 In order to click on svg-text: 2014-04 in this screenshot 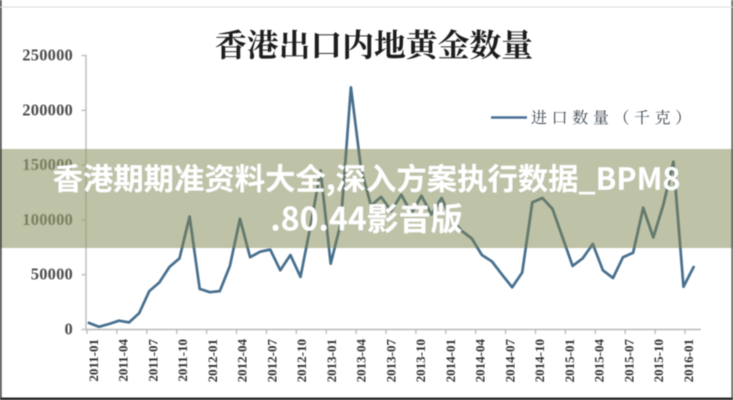, I will do `click(480, 361)`.